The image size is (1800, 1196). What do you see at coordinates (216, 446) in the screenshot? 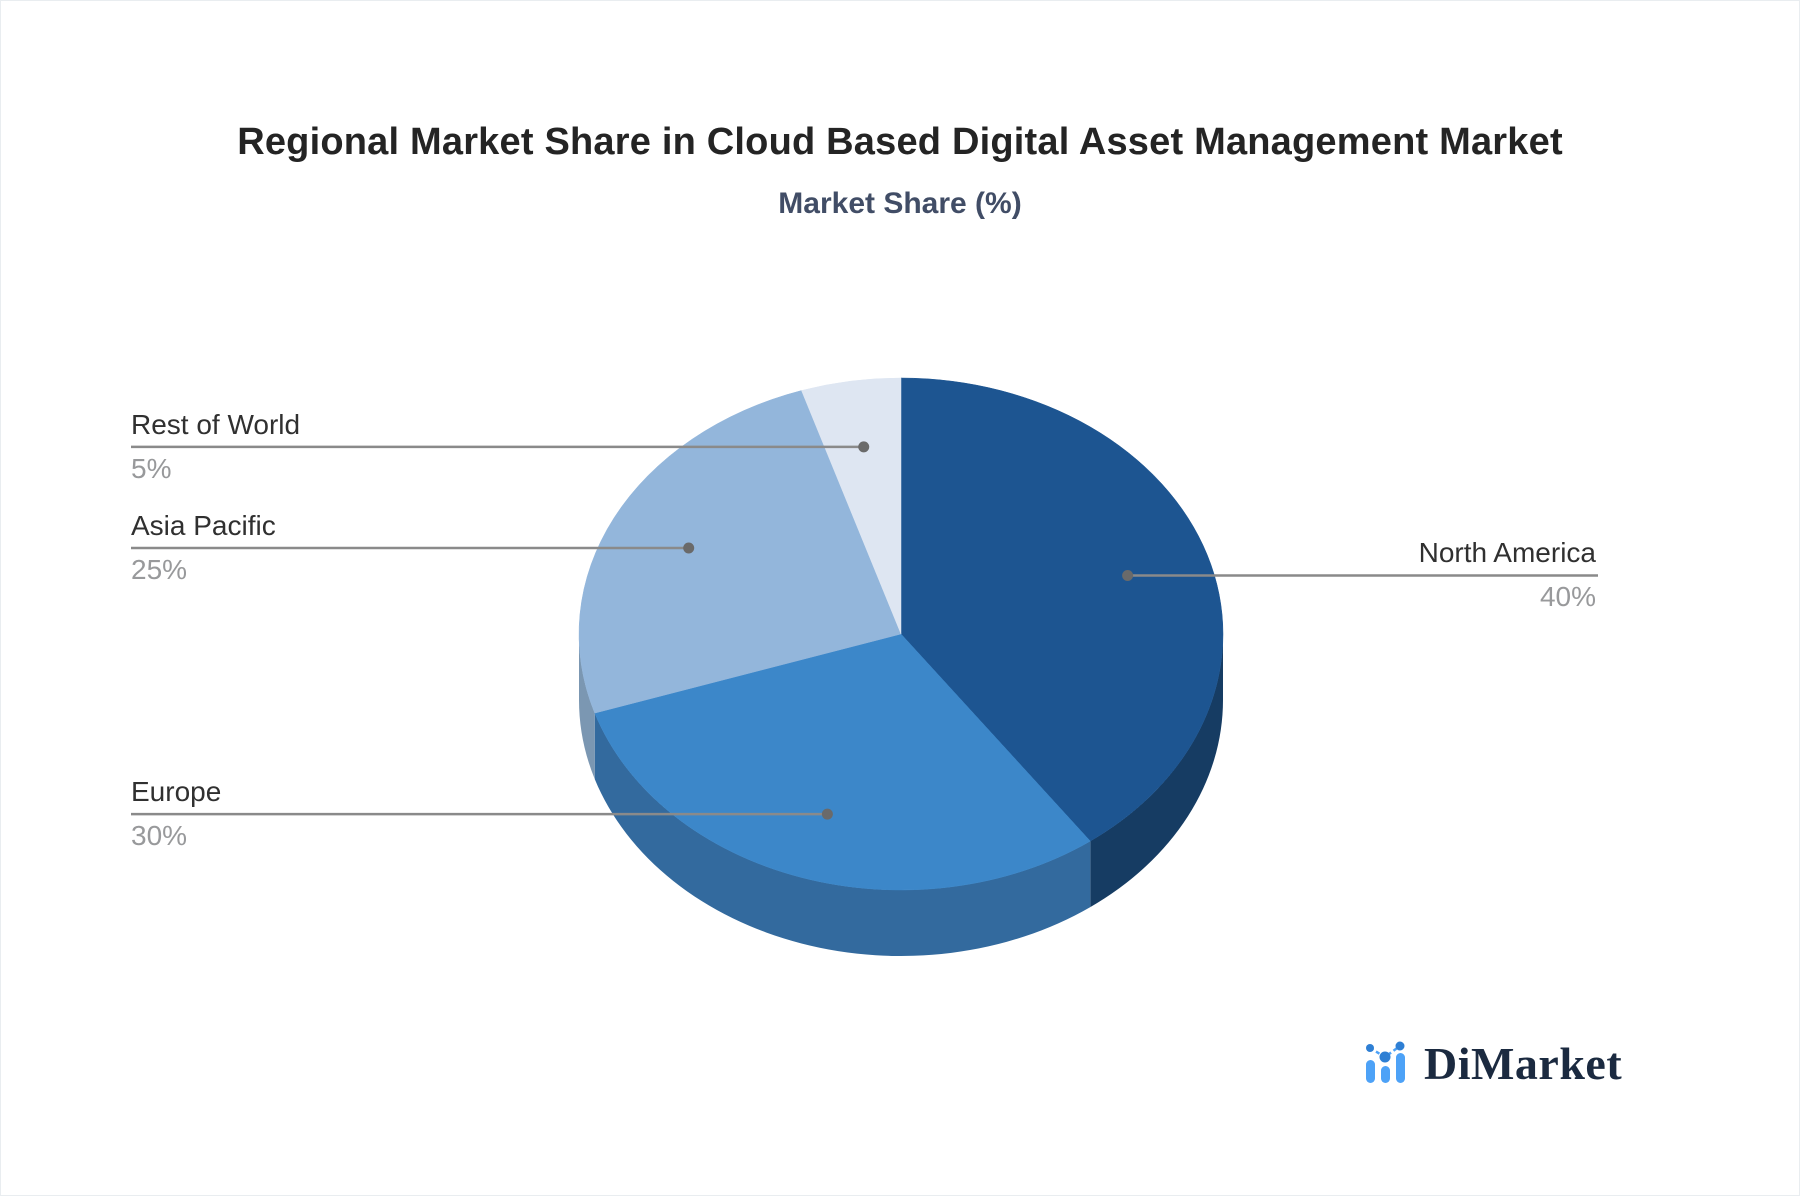
I see `callout-rest-of-world: Rest of World 5%` at bounding box center [216, 446].